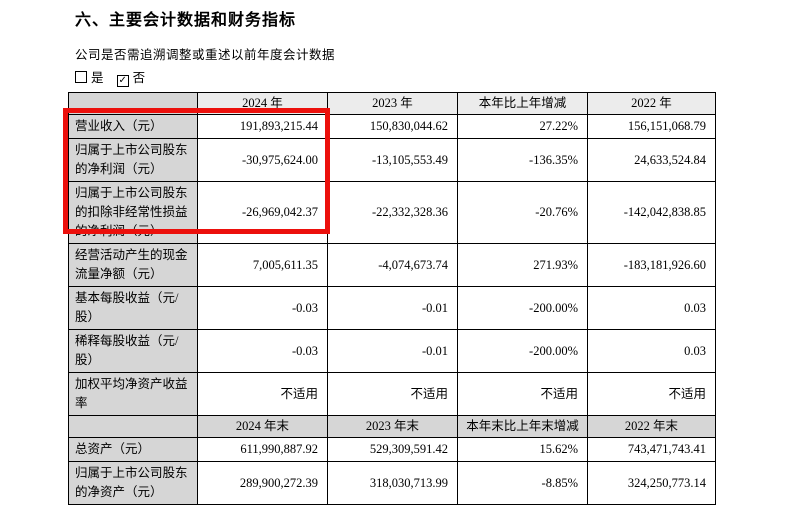 The image size is (795, 505). What do you see at coordinates (262, 265) in the screenshot?
I see `cell-2024: 7,005,611.35` at bounding box center [262, 265].